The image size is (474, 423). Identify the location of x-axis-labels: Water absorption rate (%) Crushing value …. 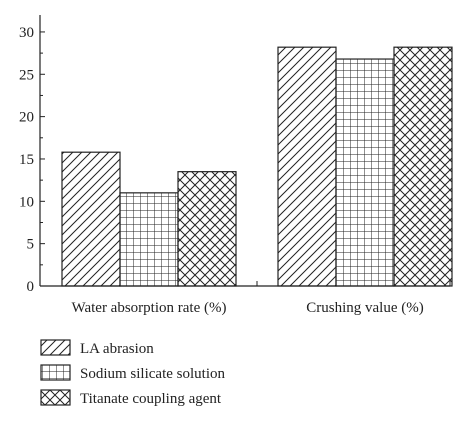
(248, 308).